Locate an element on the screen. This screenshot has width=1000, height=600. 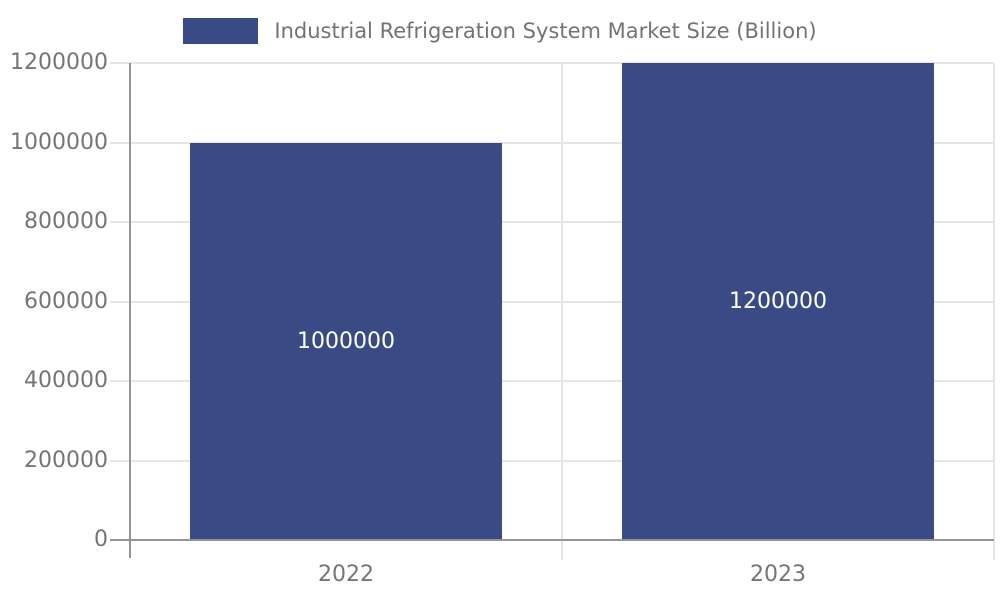
y-axis-line is located at coordinates (130, 310).